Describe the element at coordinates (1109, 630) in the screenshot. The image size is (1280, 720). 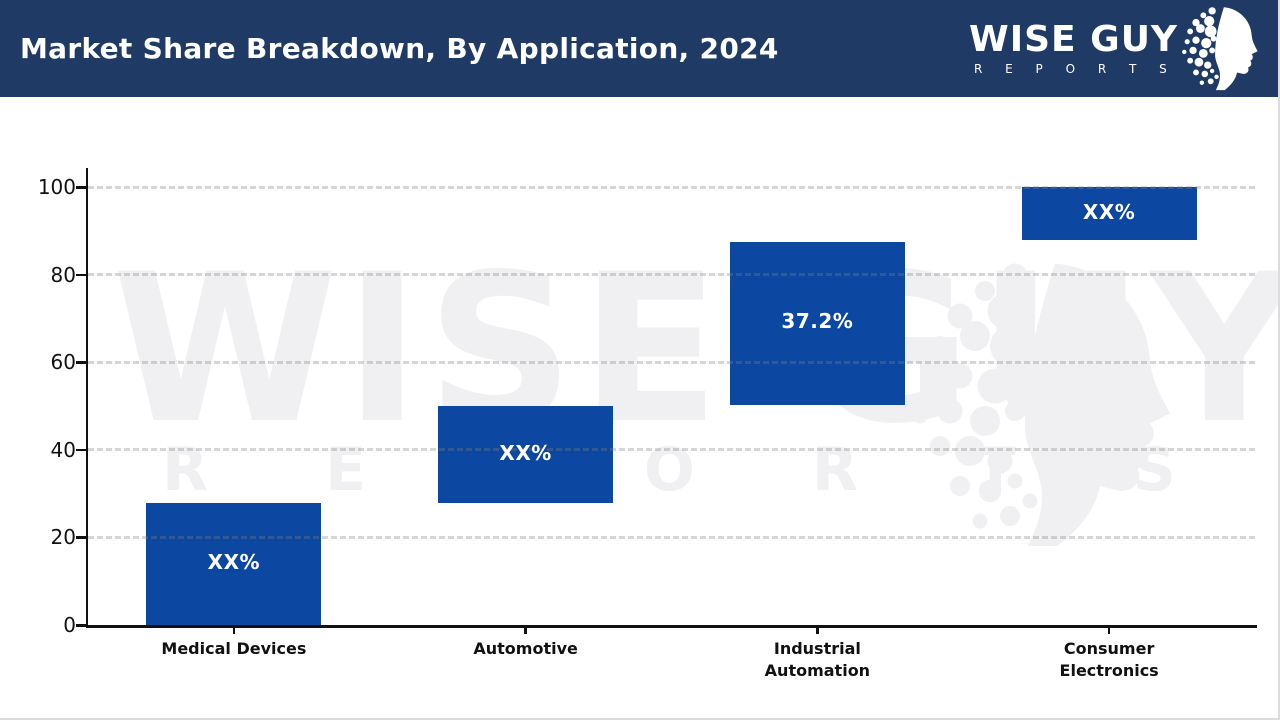
I see `x-tick-consumer-electronics` at that location.